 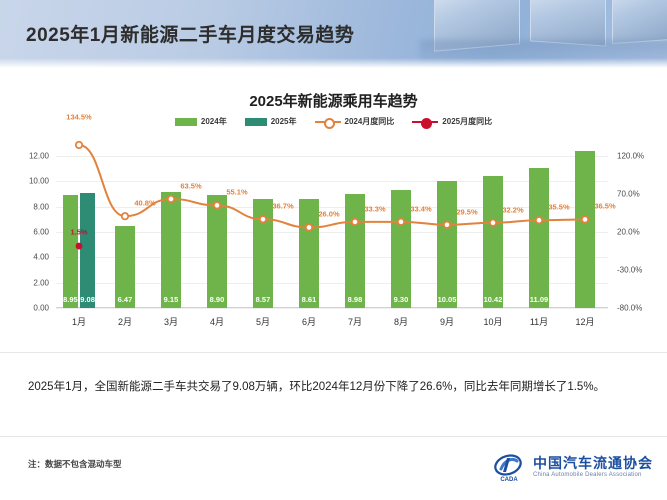 What do you see at coordinates (41, 207) in the screenshot?
I see `y-axis-tick: 8.00` at bounding box center [41, 207].